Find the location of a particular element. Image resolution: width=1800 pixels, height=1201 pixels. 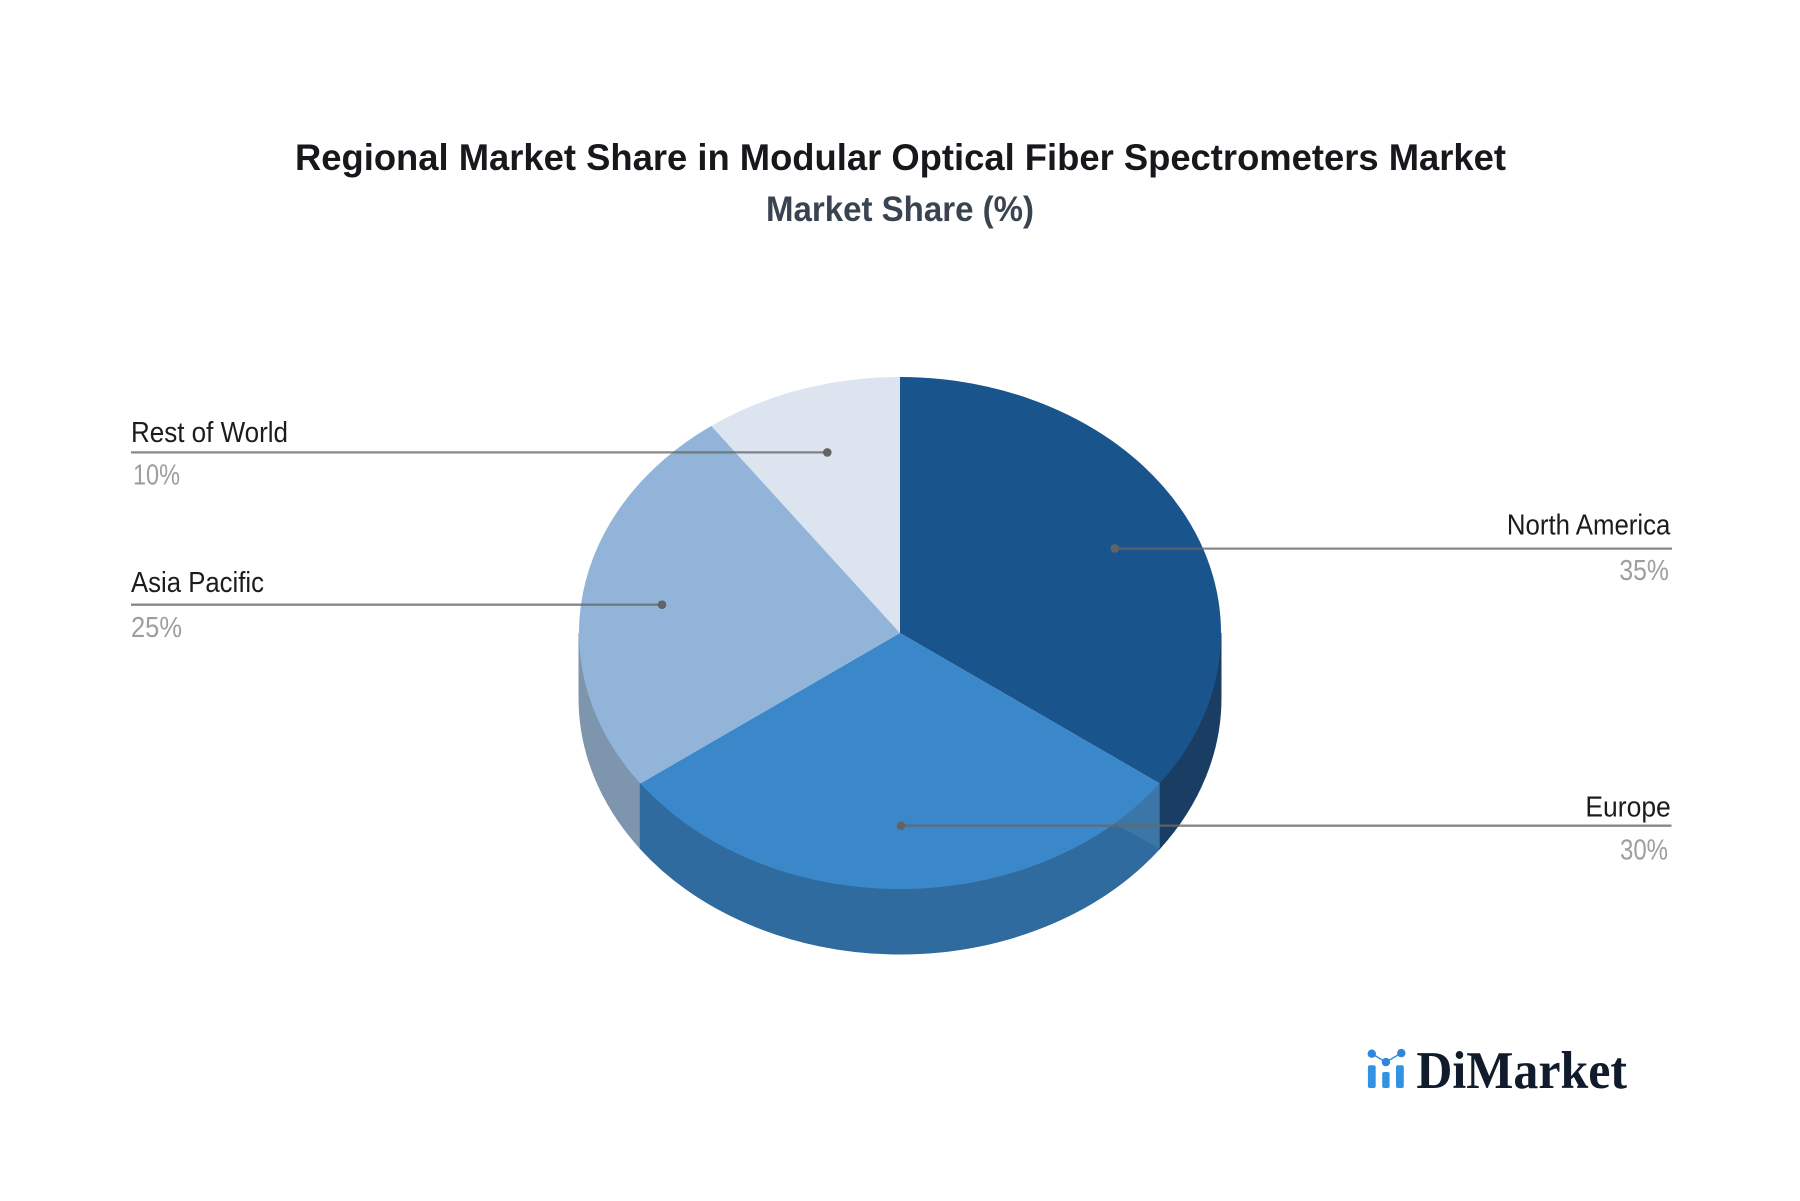

svg-text: DiMarket is located at coordinates (1521, 1071).